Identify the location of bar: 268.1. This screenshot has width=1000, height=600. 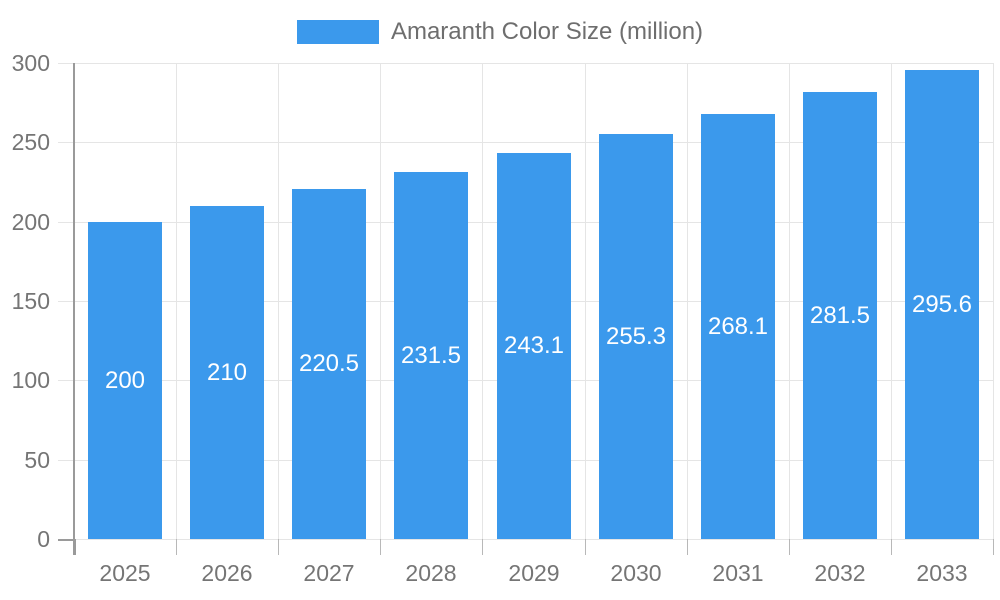
(738, 326).